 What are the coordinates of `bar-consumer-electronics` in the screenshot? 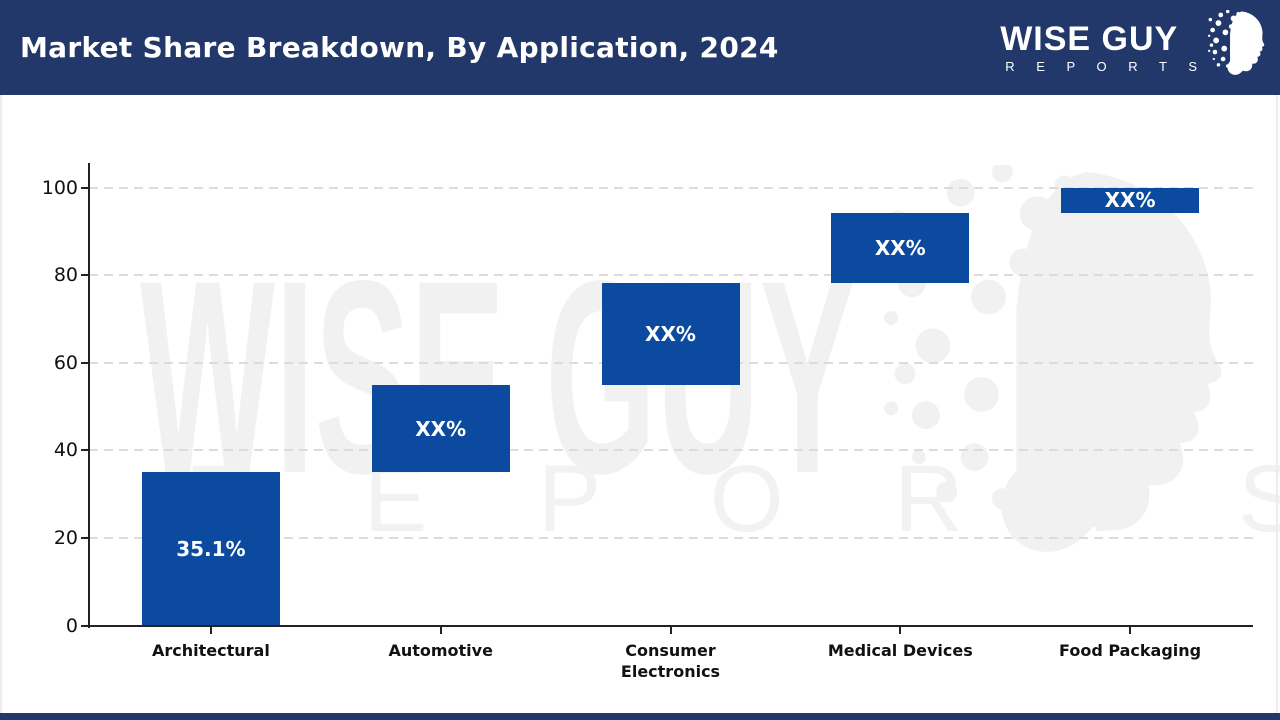 It's located at (670, 334).